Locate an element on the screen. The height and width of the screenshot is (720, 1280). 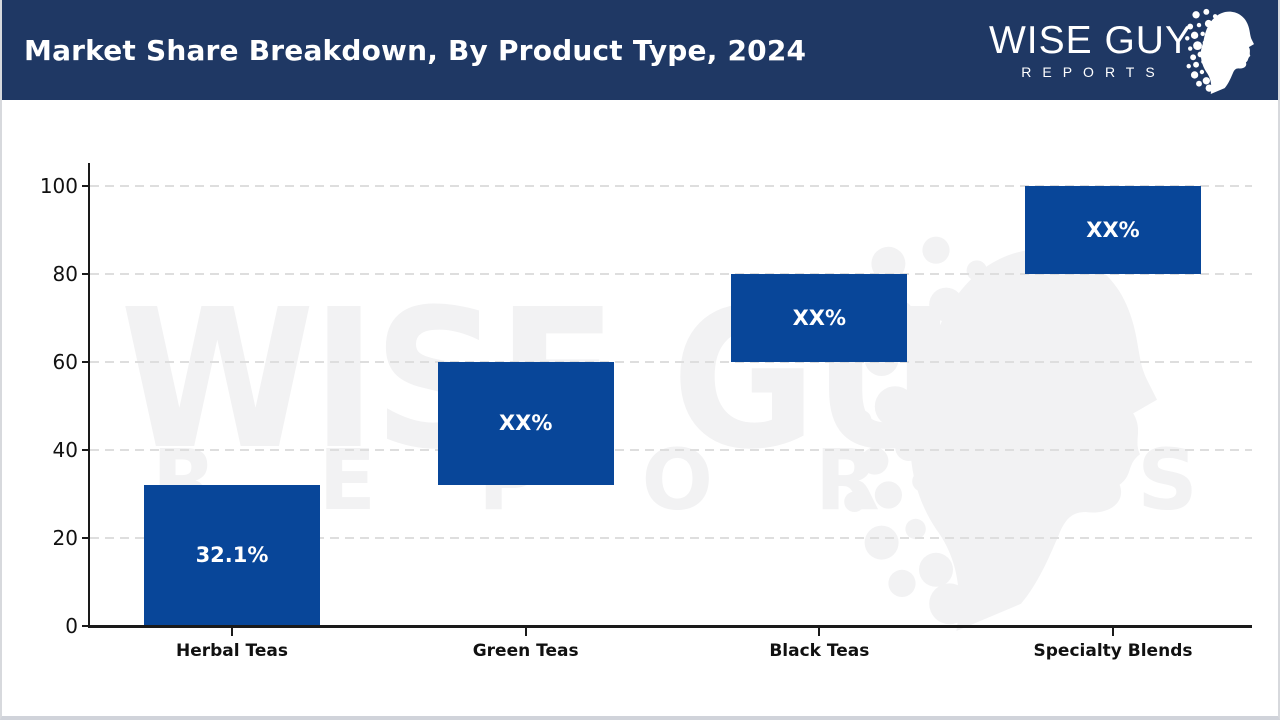
y-tick-label-20: 20 is located at coordinates (65, 538).